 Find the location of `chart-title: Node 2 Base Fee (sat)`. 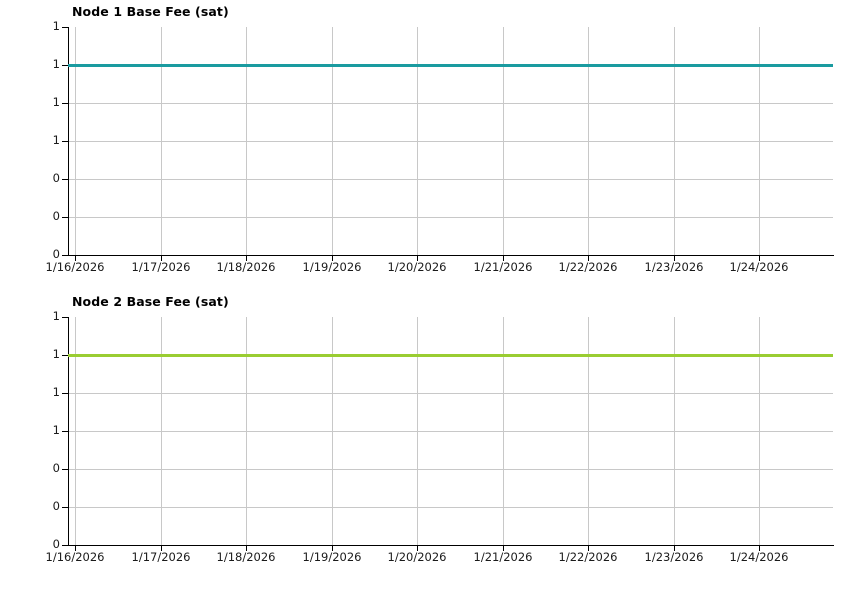

chart-title: Node 2 Base Fee (sat) is located at coordinates (150, 301).